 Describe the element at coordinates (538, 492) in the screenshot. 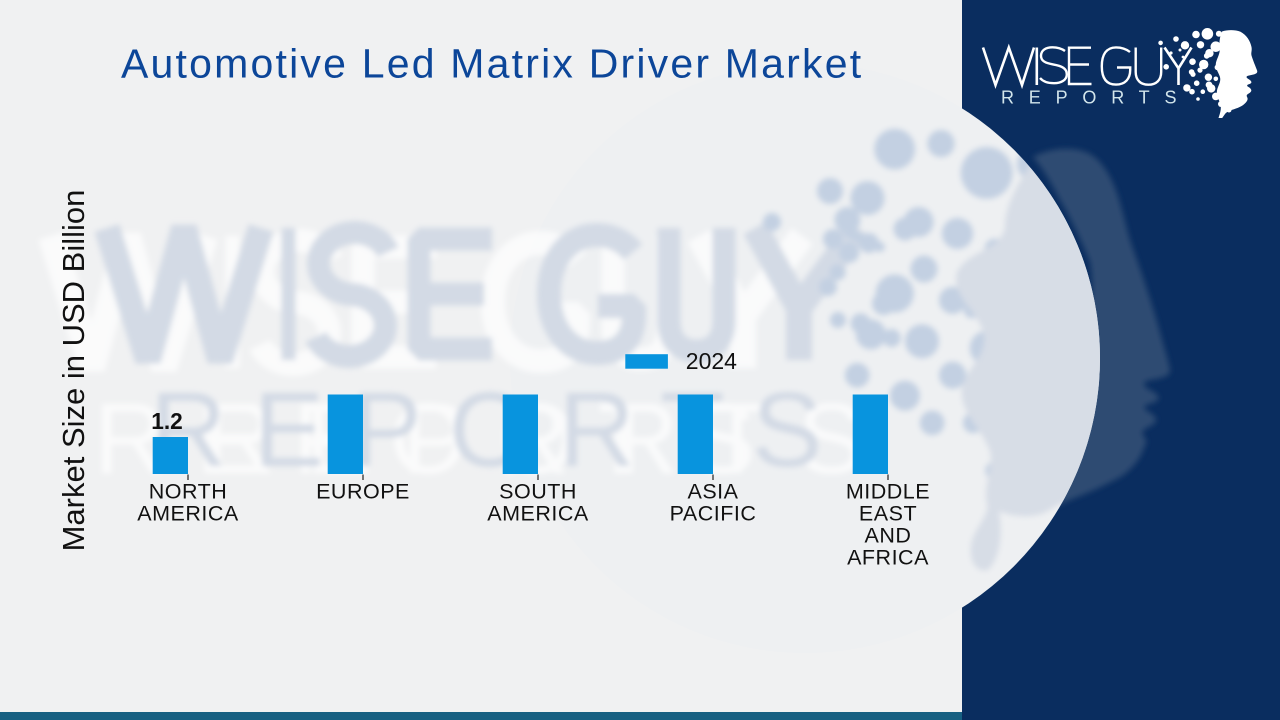

I see `svg-text: SOUTH` at that location.